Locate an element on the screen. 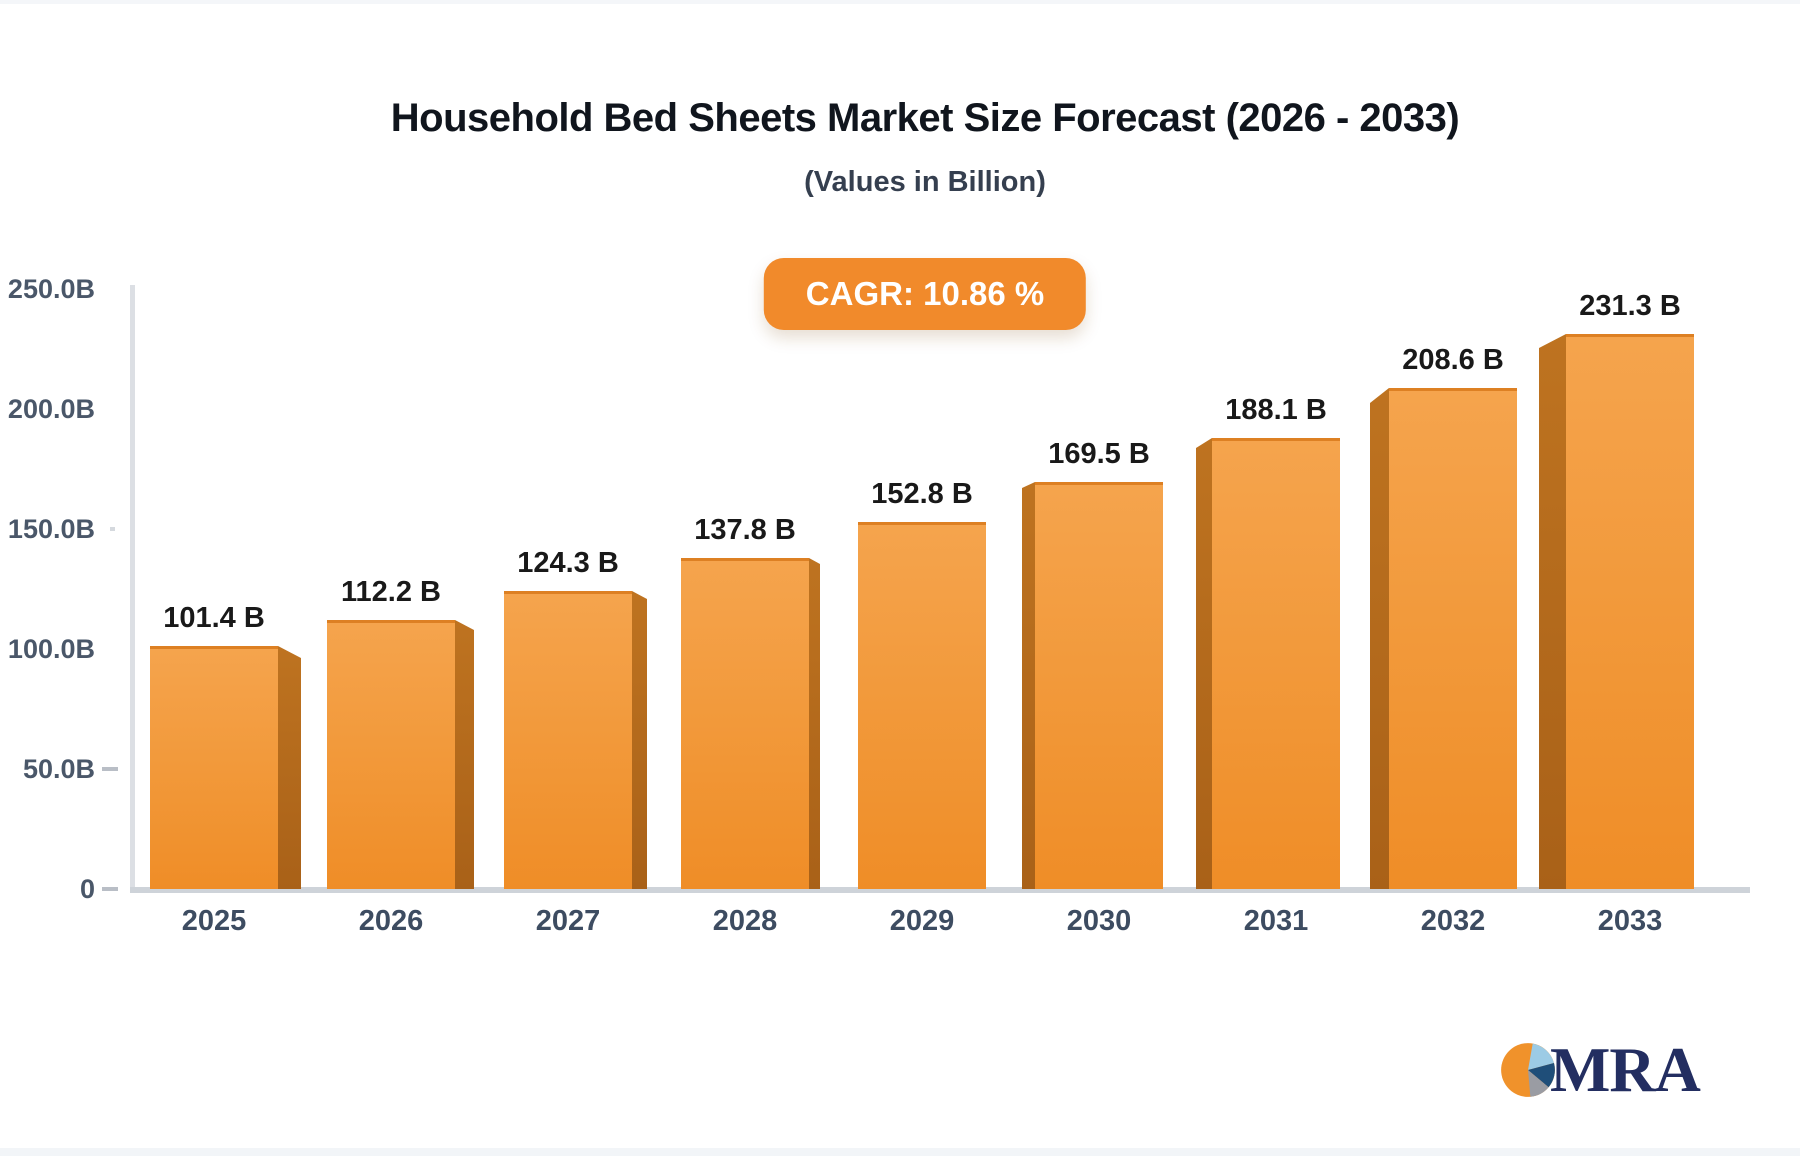 Image resolution: width=1800 pixels, height=1156 pixels. bar-2031 is located at coordinates (1268, 663).